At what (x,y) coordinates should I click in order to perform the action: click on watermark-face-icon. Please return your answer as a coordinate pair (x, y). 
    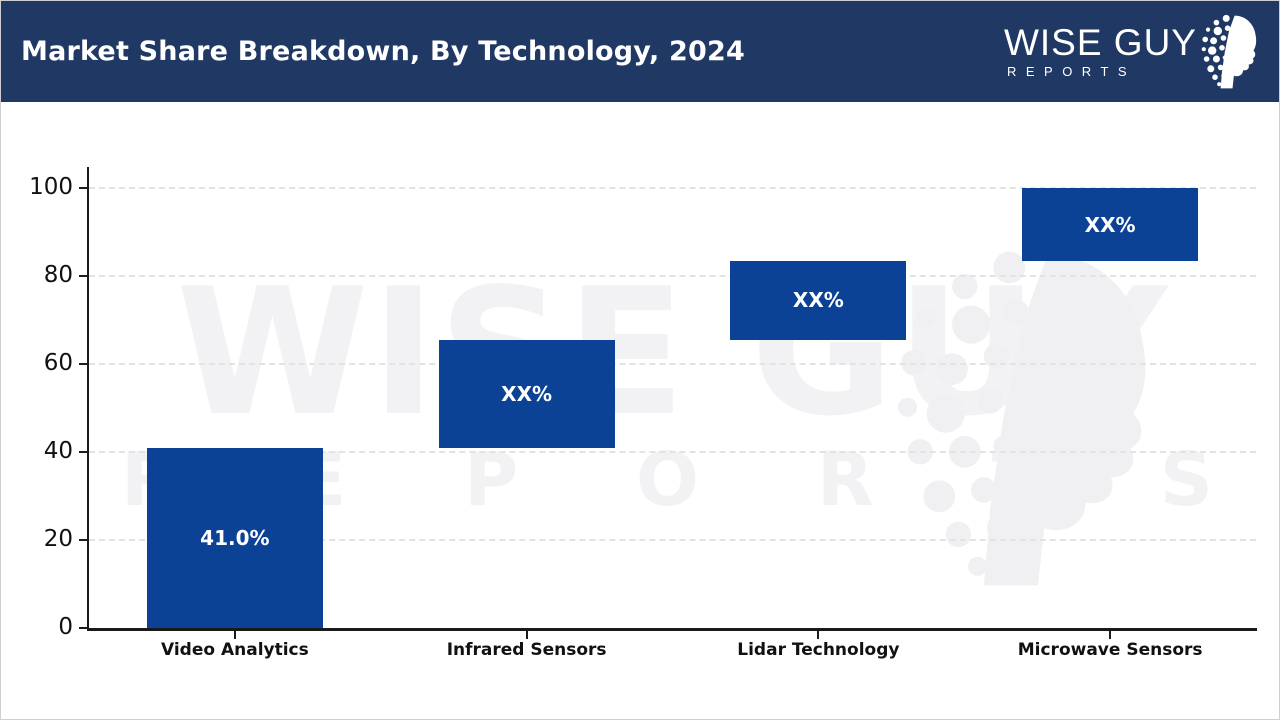
    Looking at the image, I should click on (1022, 420).